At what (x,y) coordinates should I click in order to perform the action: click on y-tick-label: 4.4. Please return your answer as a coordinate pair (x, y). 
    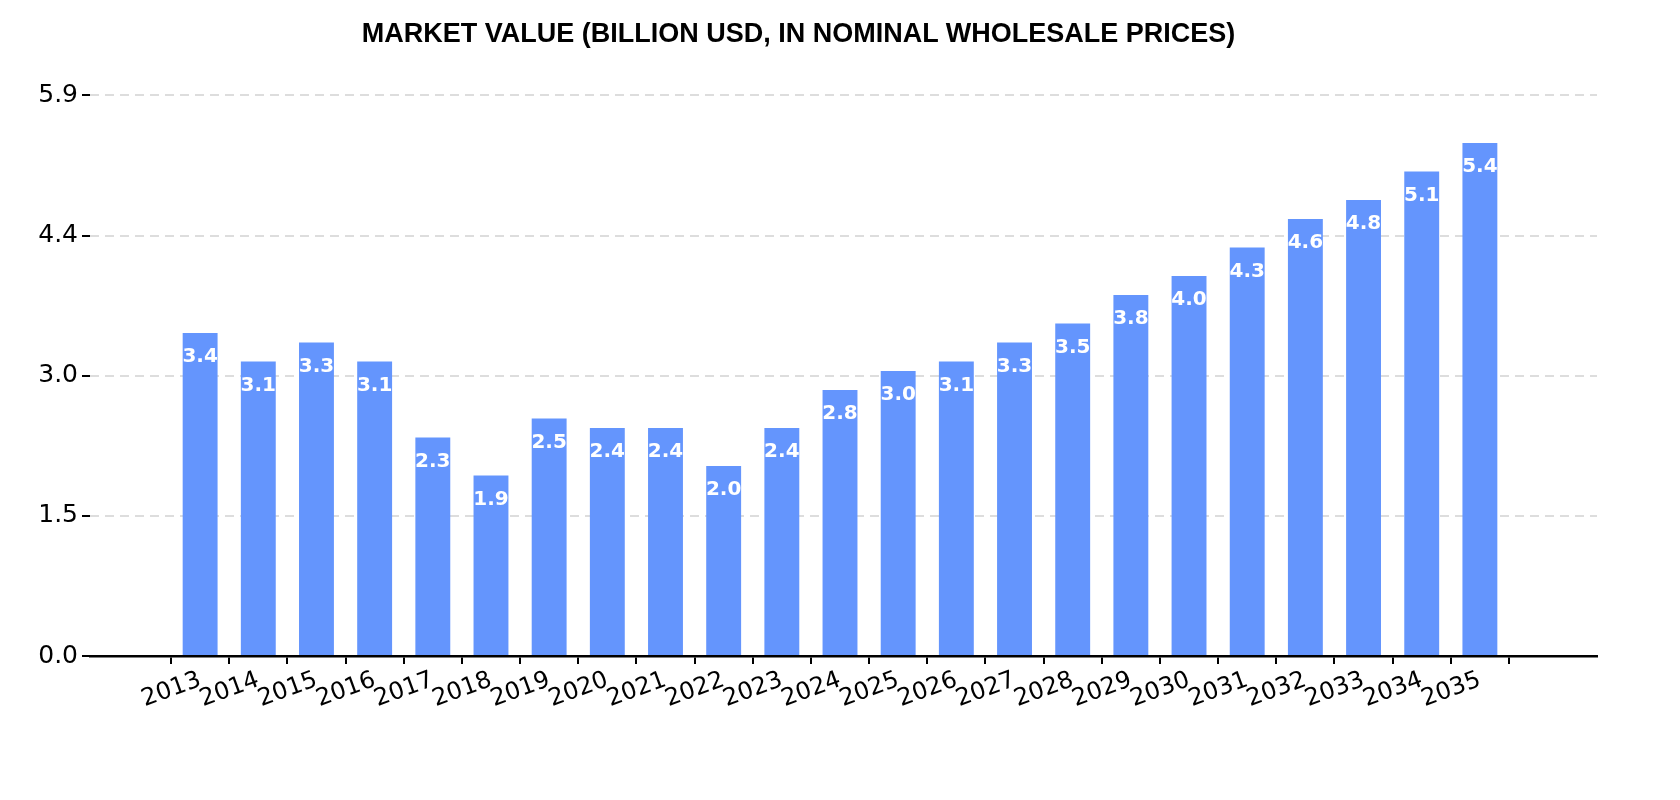
    Looking at the image, I should click on (58, 234).